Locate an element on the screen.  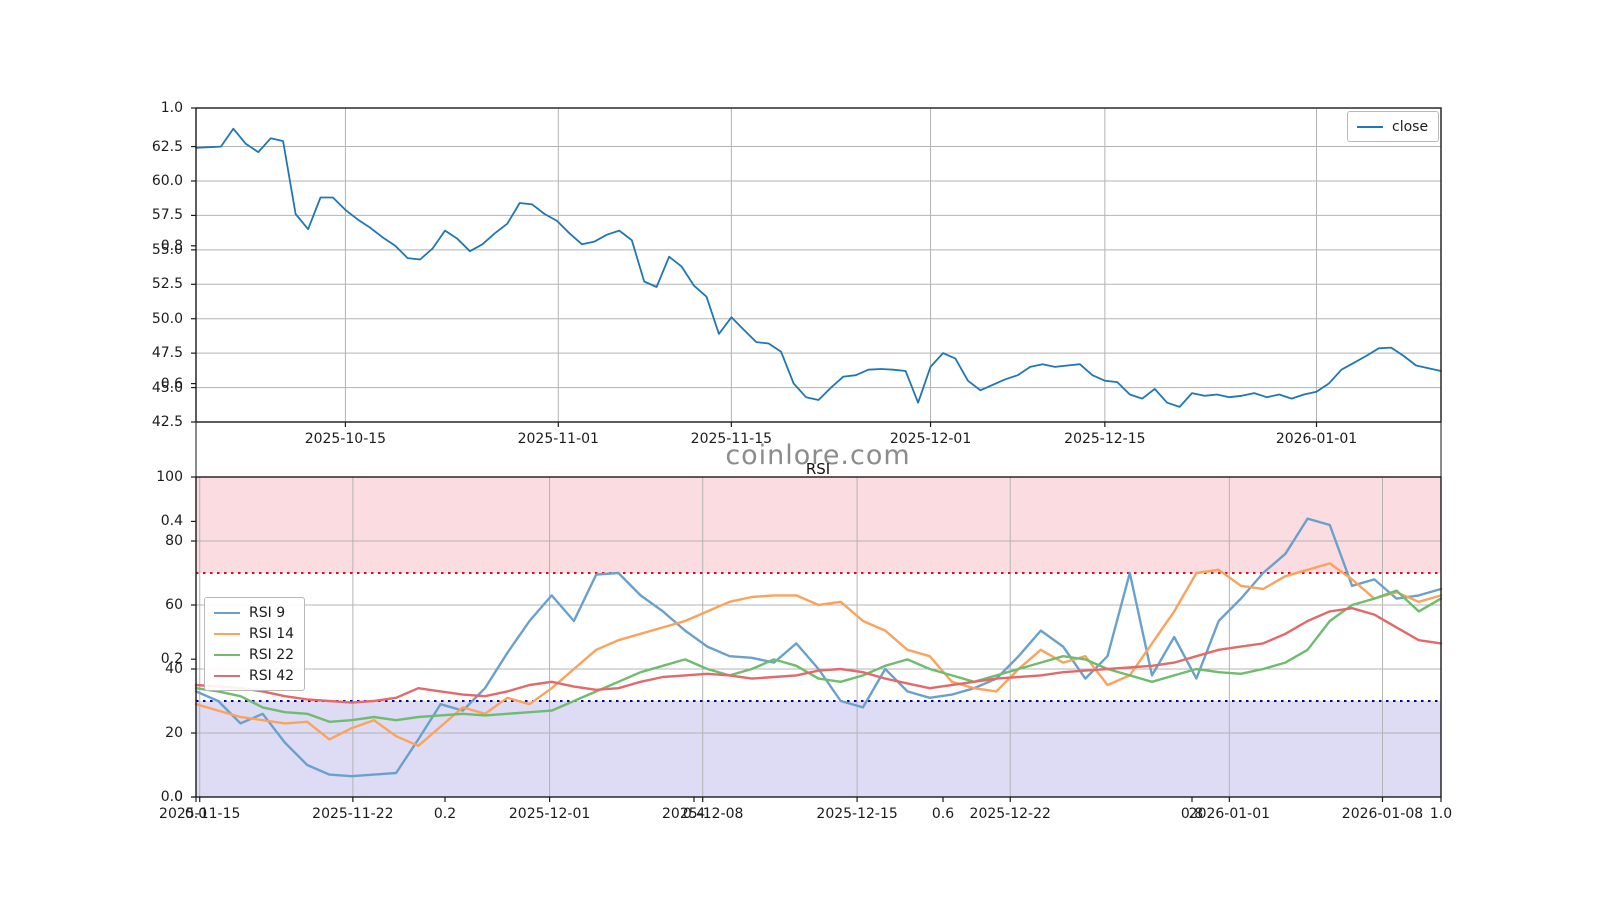
oversold-band is located at coordinates (818, 749).